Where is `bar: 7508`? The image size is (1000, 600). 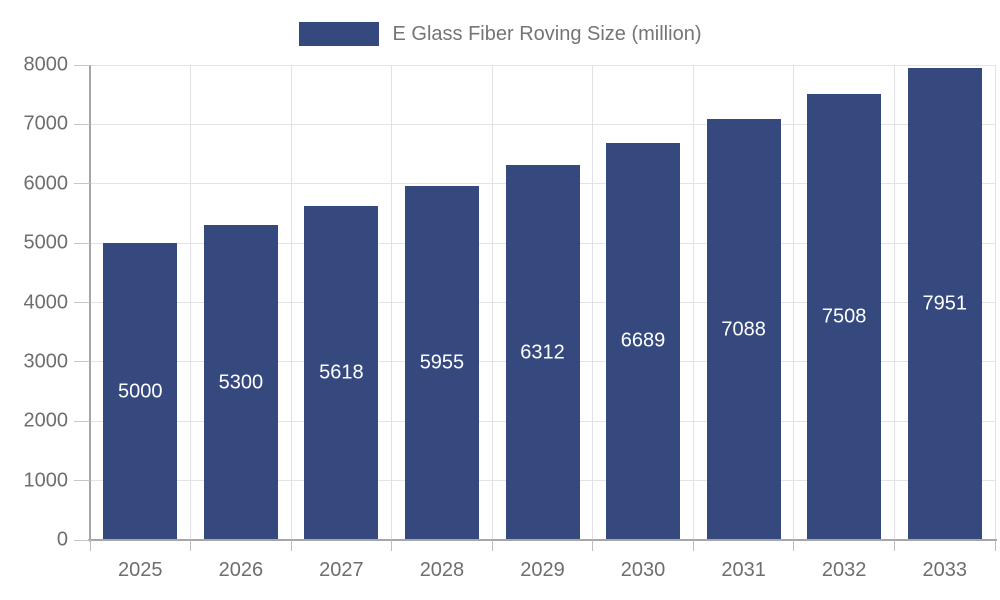
bar: 7508 is located at coordinates (844, 317).